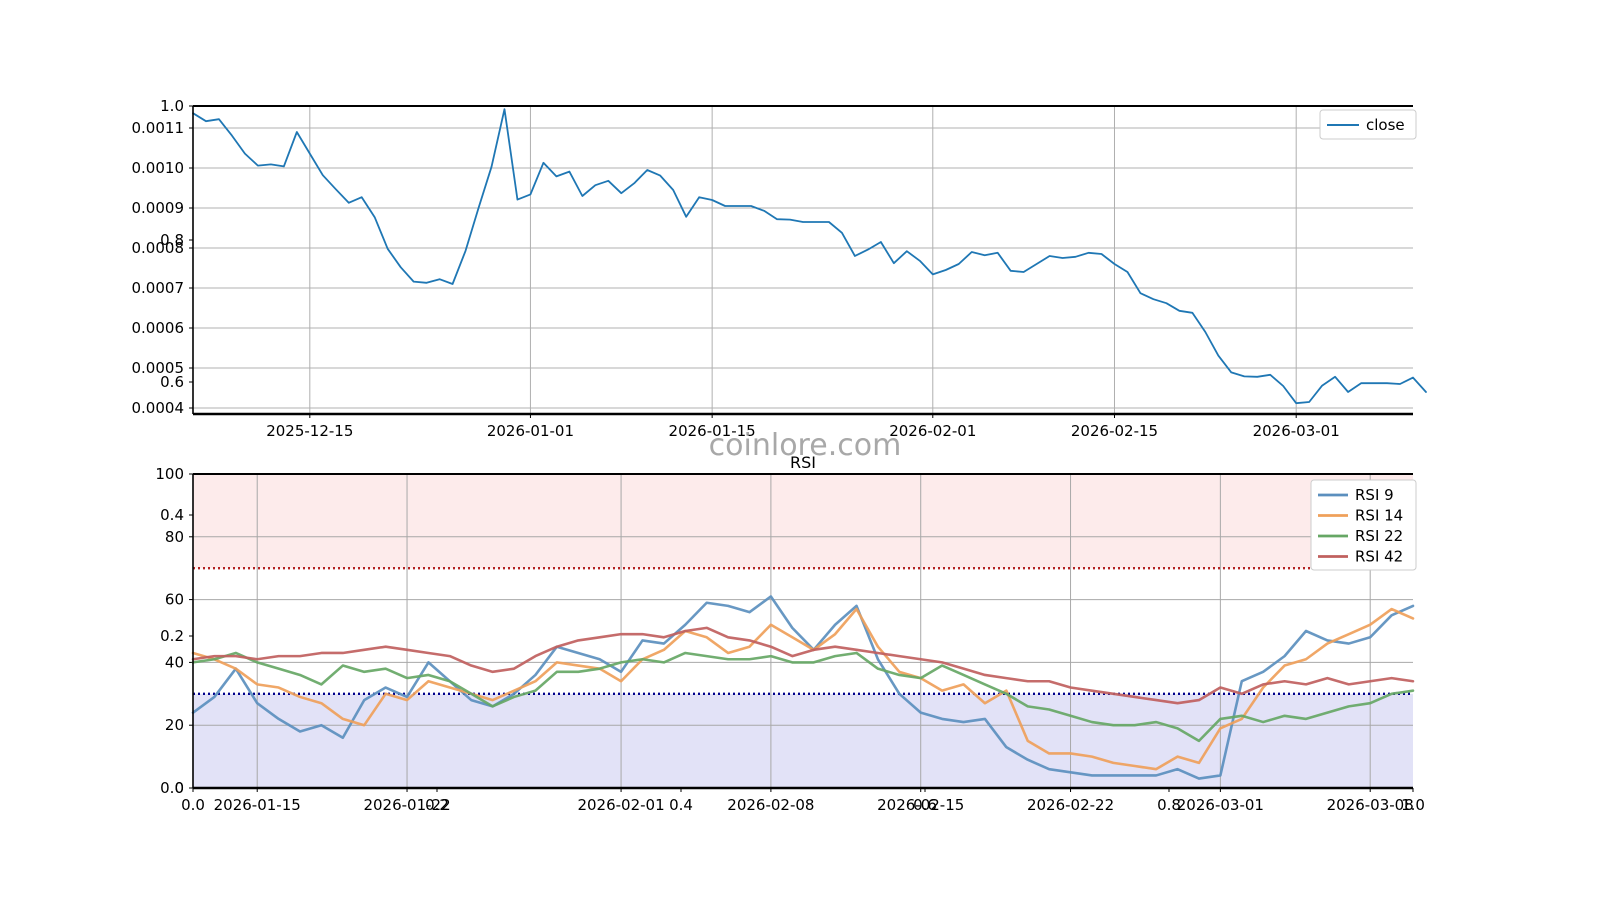  What do you see at coordinates (172, 106) in the screenshot?
I see `price-overlay-ytick-label: 1.0` at bounding box center [172, 106].